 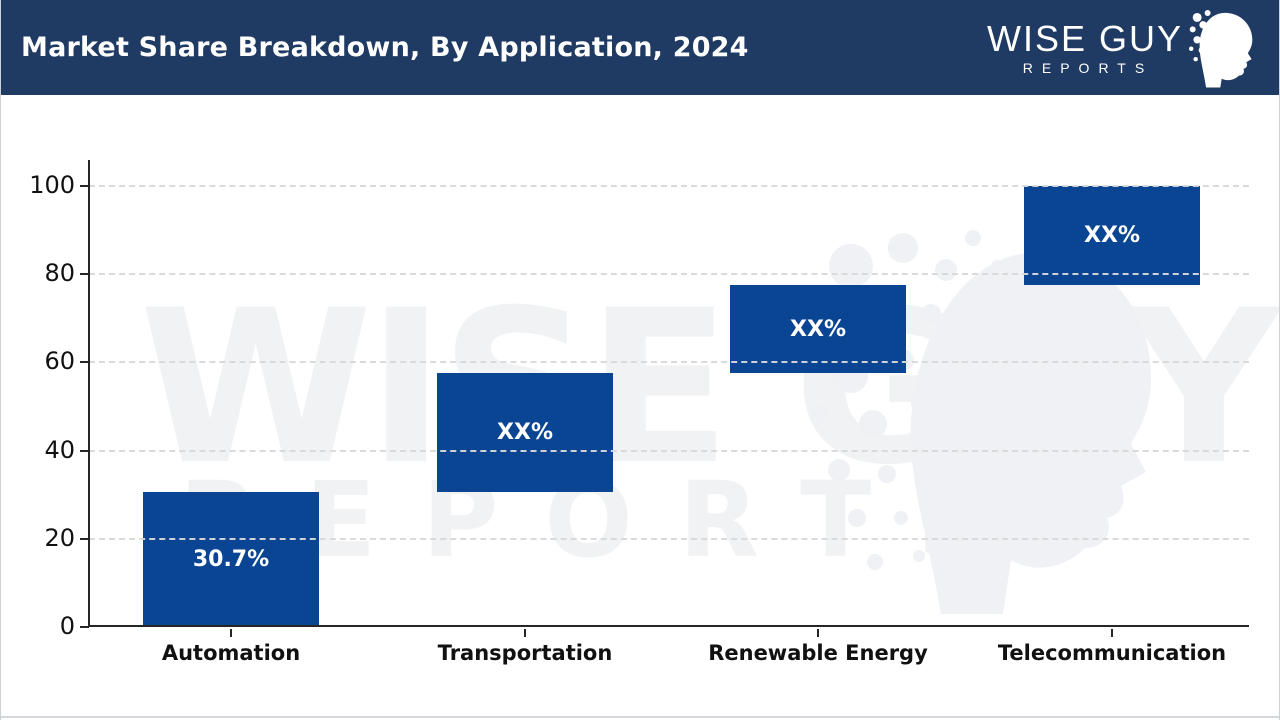 I want to click on x-category-label-2: Renewable Energy, so click(x=818, y=653).